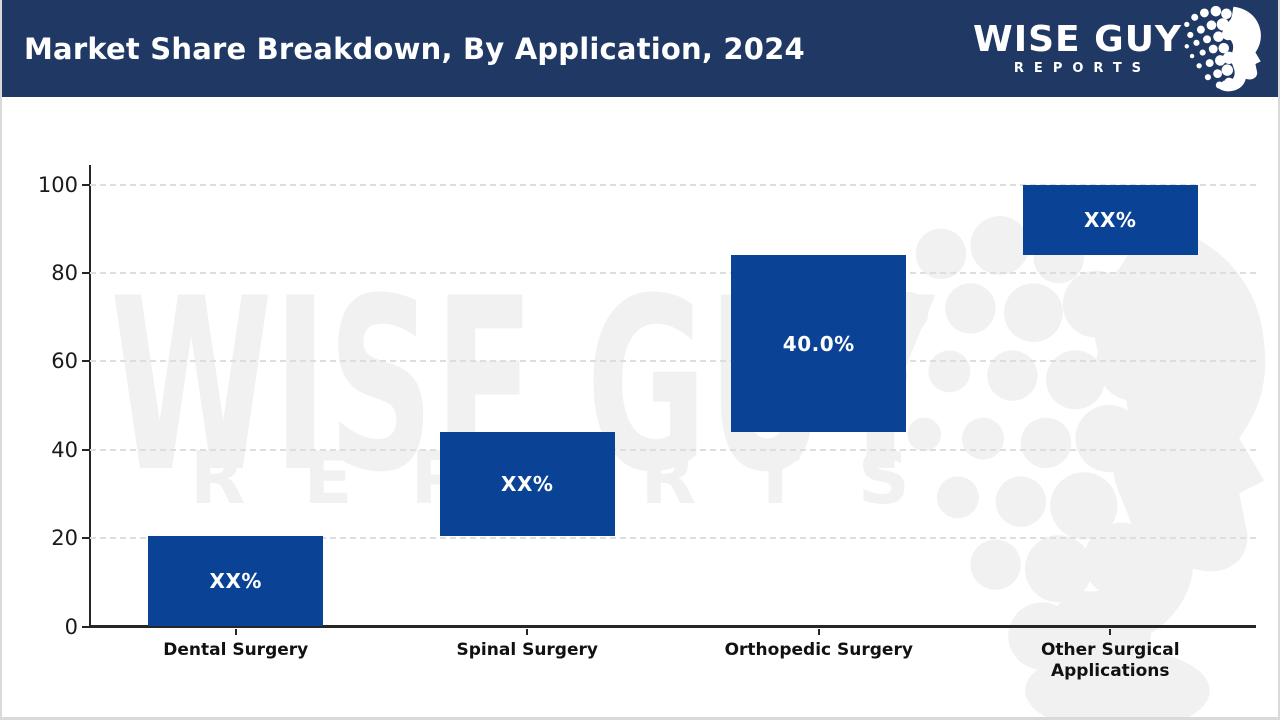 The image size is (1280, 720). What do you see at coordinates (527, 649) in the screenshot?
I see `x-category-label-1: Spinal Surgery` at bounding box center [527, 649].